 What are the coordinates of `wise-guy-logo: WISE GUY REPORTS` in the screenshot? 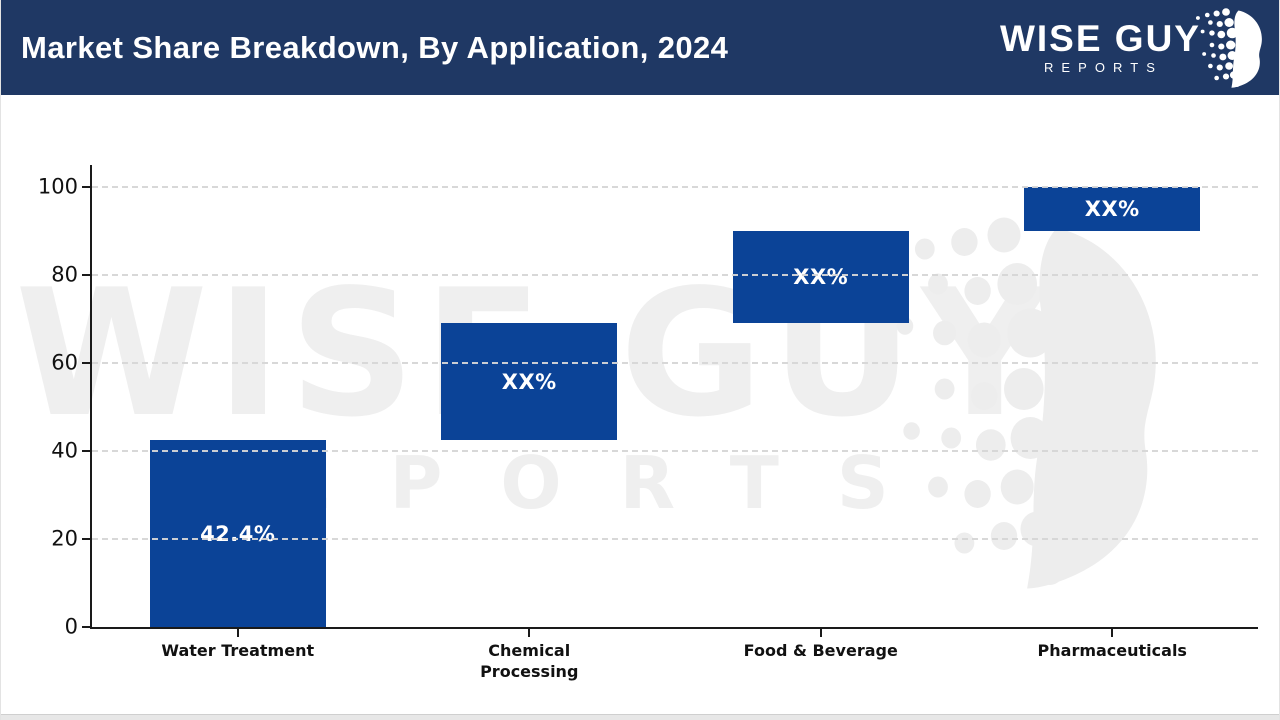 It's located at (1132, 48).